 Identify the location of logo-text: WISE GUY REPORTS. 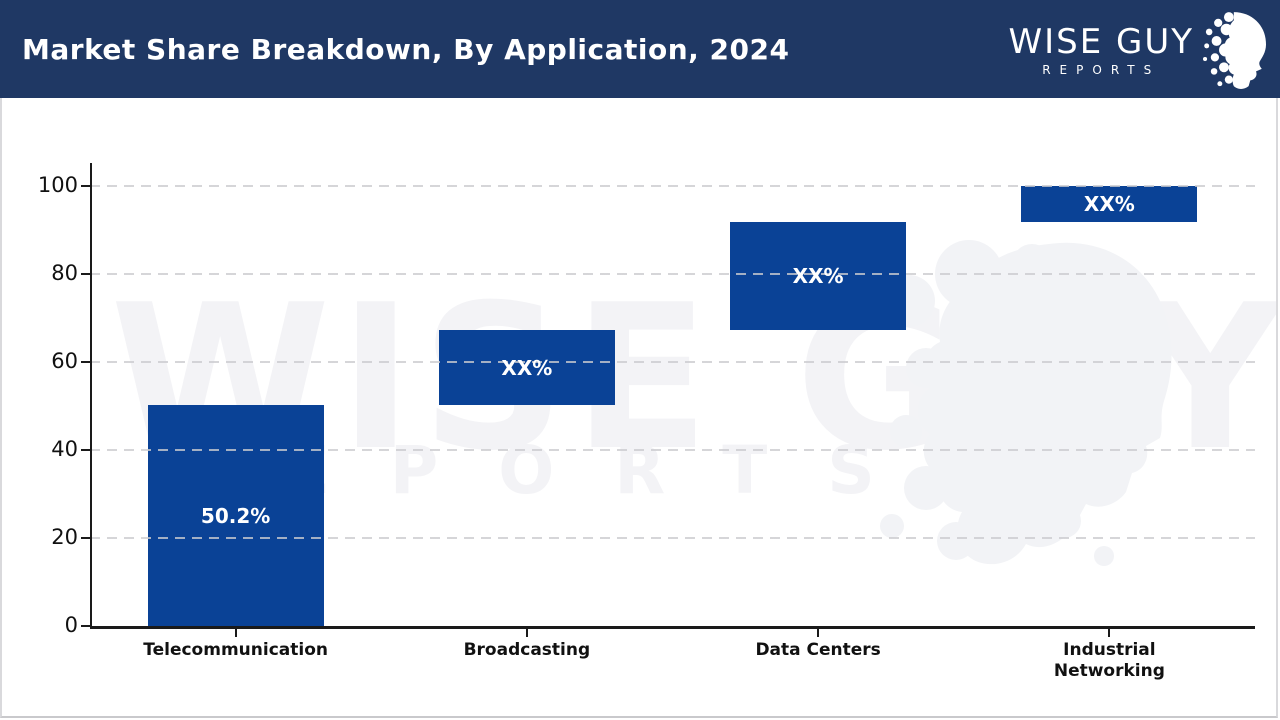
(1101, 50).